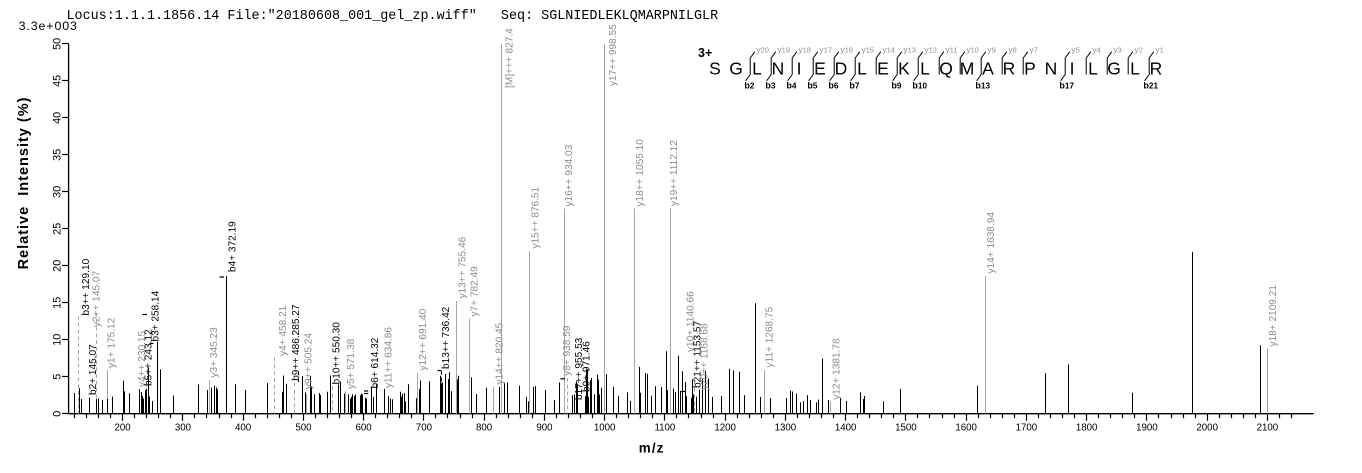  Describe the element at coordinates (836, 369) in the screenshot. I see `svg-text: y12+ 1381.78` at that location.